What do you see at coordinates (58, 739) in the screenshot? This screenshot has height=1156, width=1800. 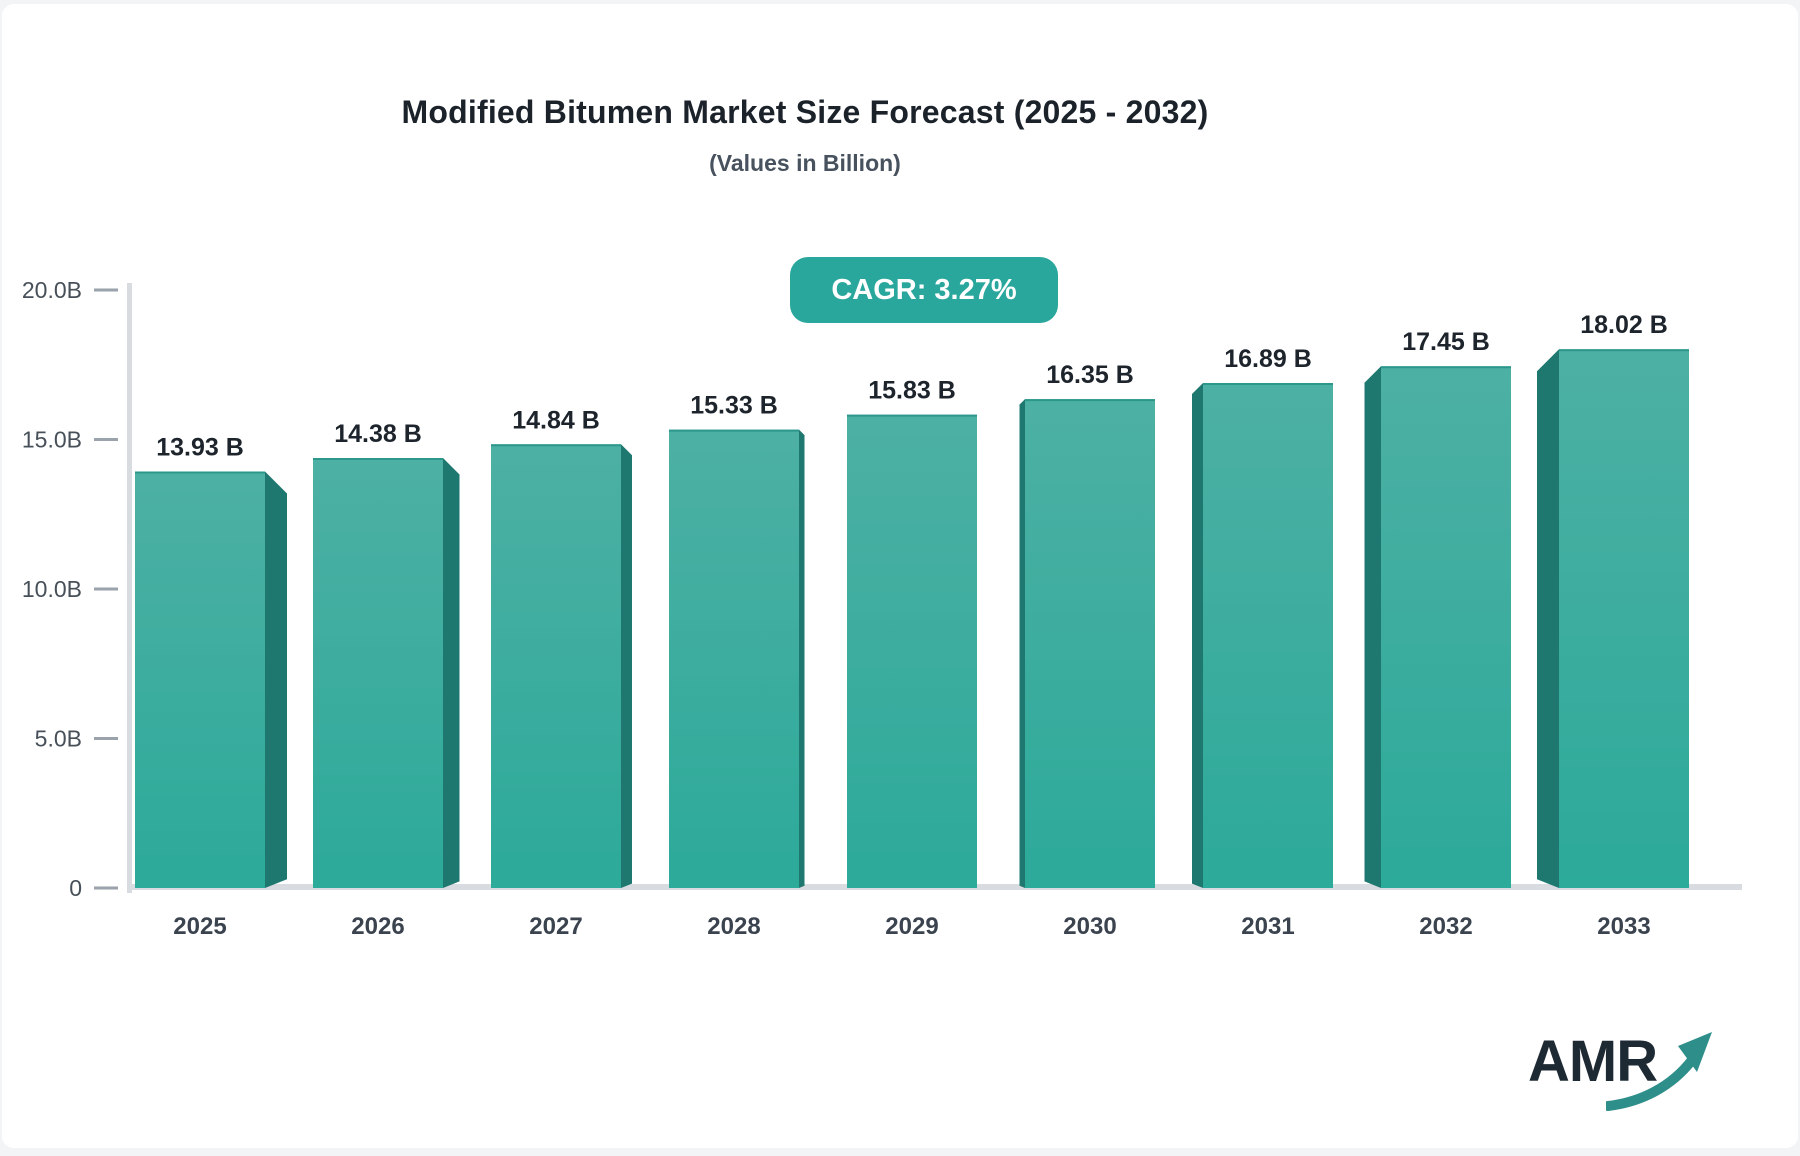 I see `y-tick-label: 5.0B` at bounding box center [58, 739].